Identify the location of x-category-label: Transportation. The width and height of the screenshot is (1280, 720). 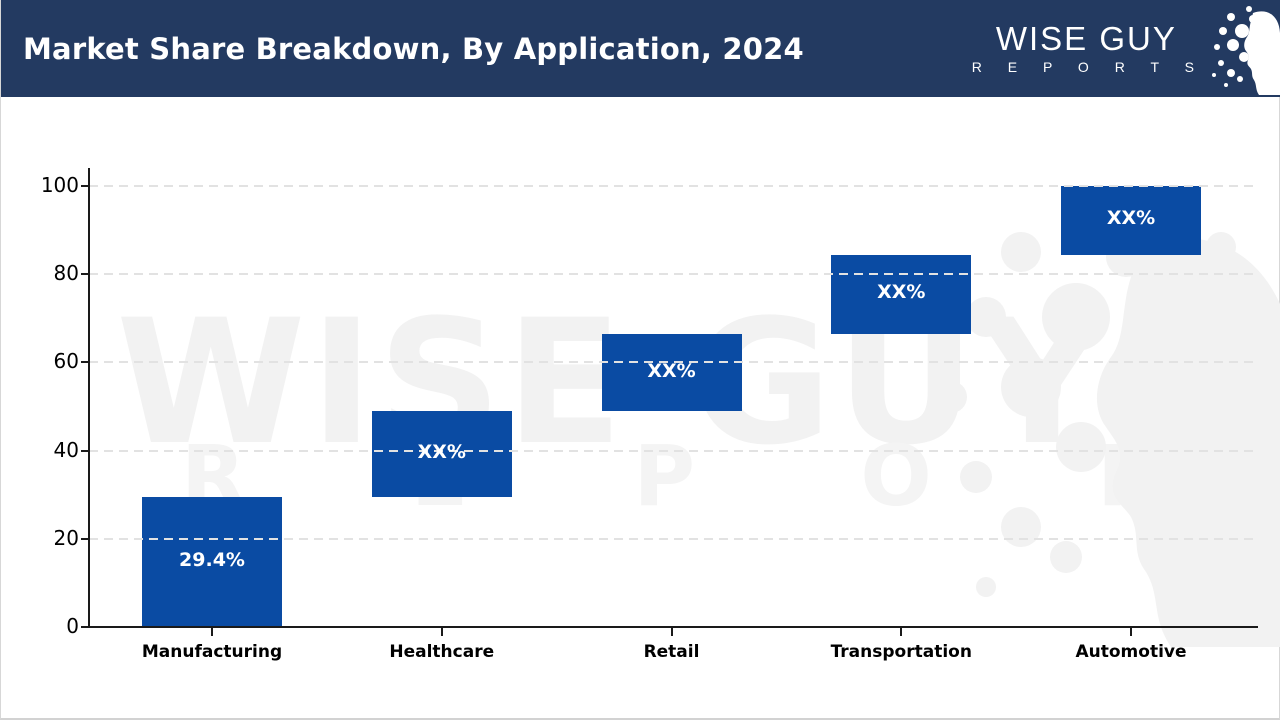
(901, 652).